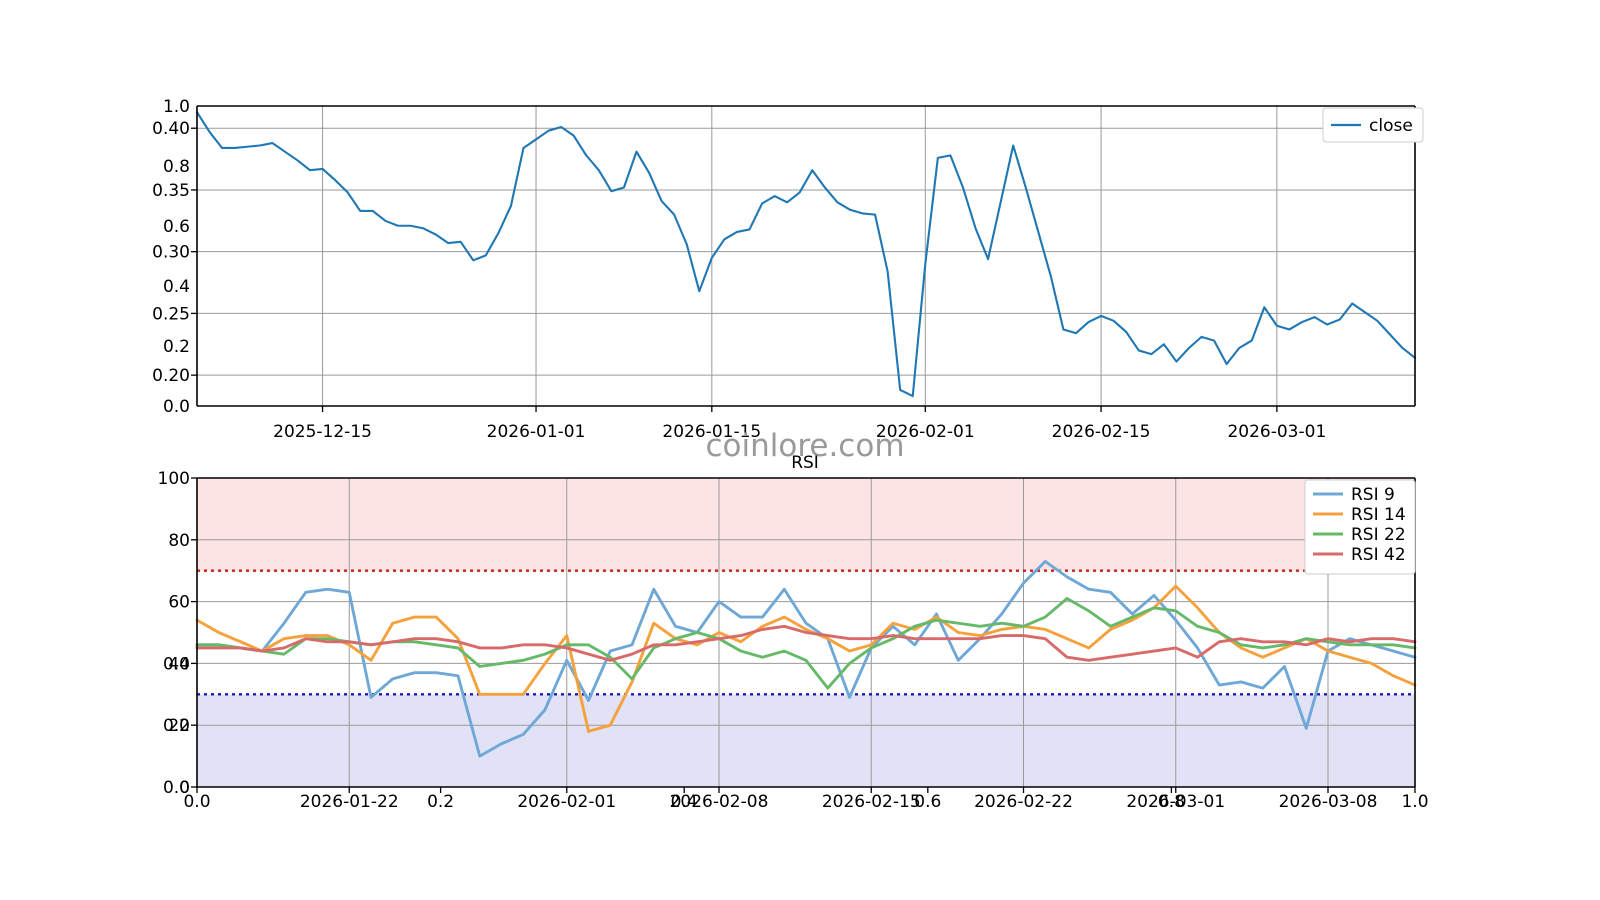 The height and width of the screenshot is (900, 1600). What do you see at coordinates (171, 191) in the screenshot?
I see `price-y-tick: 0.35` at bounding box center [171, 191].